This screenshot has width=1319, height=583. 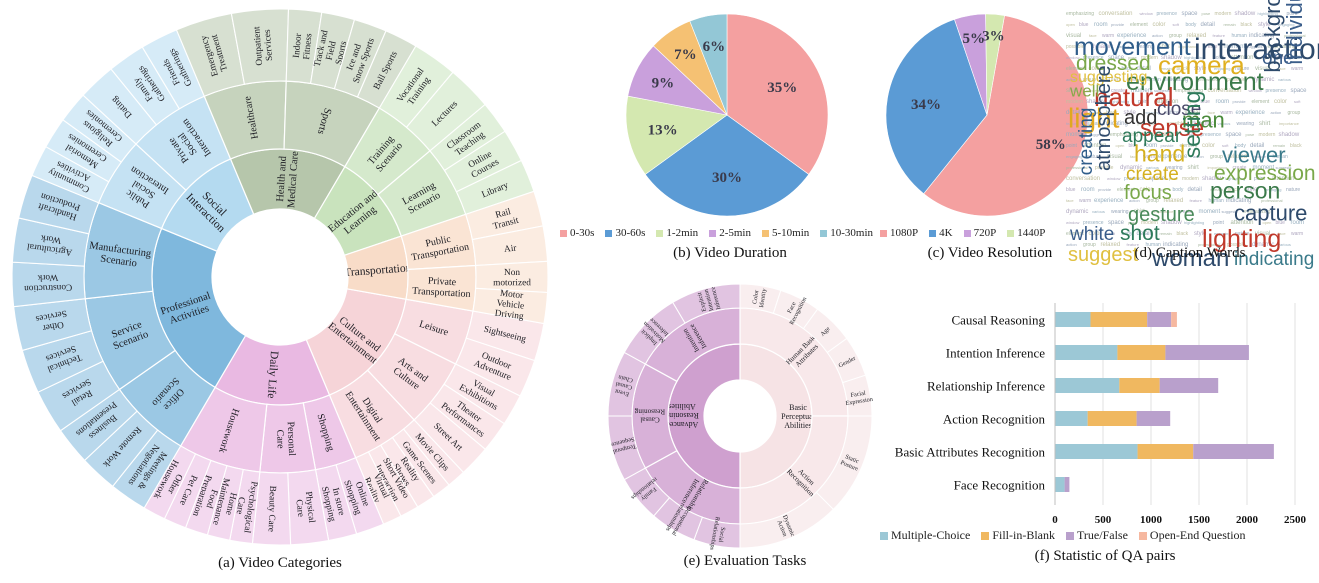 I want to click on caption-panel-f: (f) Statistic of QA pairs, so click(x=1105, y=556).